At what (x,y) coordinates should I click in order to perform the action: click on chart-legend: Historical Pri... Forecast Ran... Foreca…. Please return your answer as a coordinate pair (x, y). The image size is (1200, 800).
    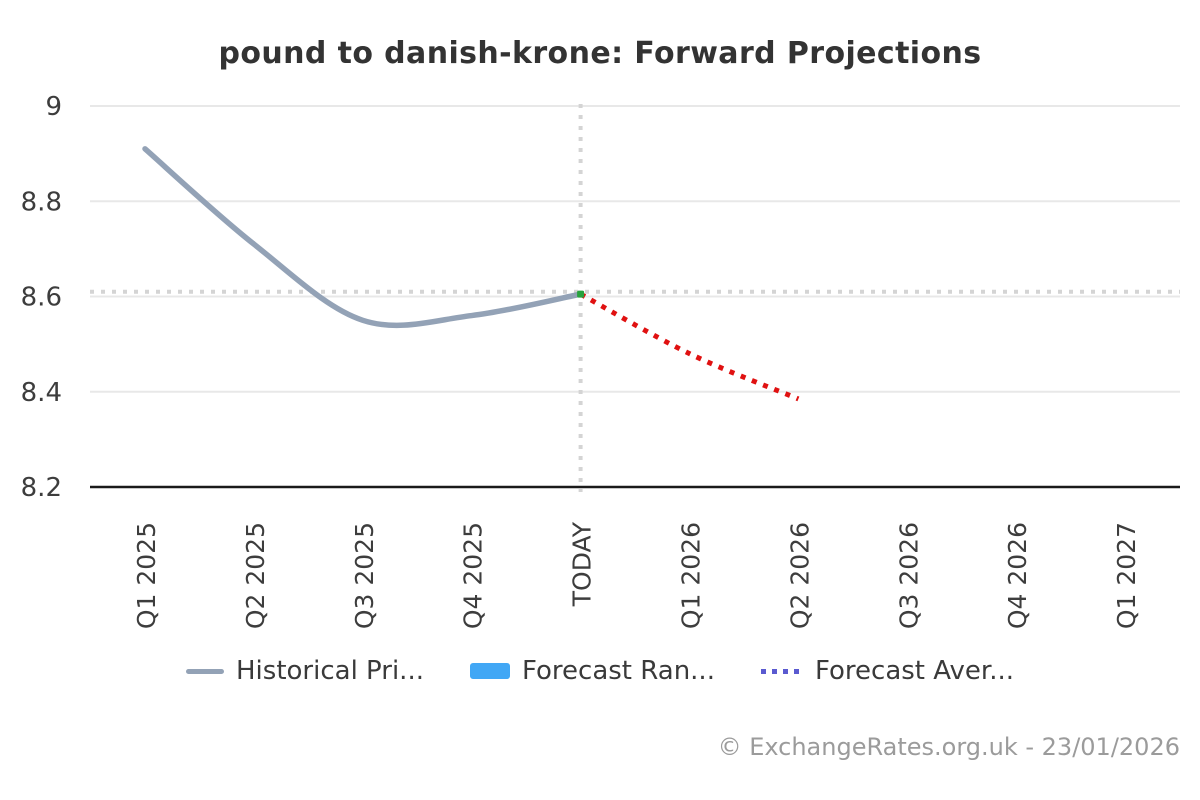
    Looking at the image, I should click on (600, 671).